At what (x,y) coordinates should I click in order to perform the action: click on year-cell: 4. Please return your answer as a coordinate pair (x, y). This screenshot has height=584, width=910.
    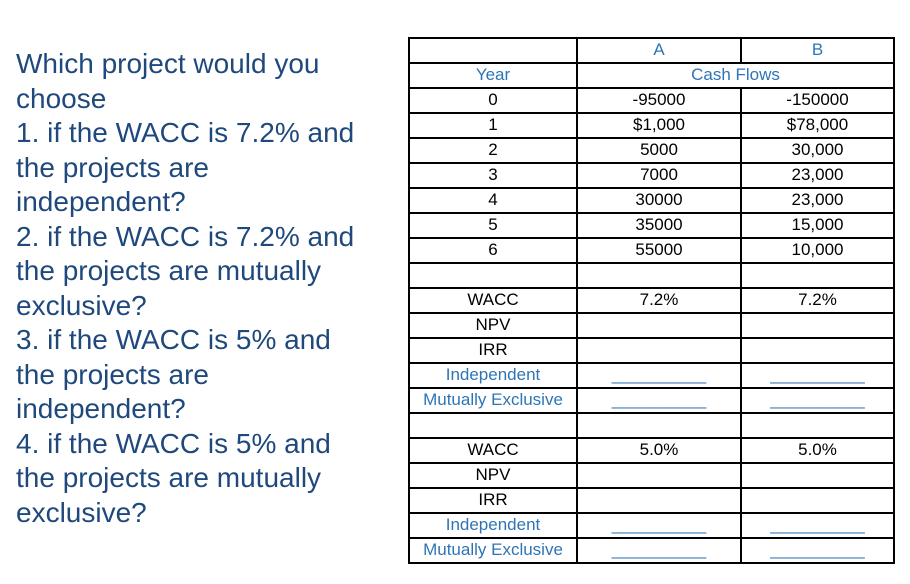
    Looking at the image, I should click on (493, 200).